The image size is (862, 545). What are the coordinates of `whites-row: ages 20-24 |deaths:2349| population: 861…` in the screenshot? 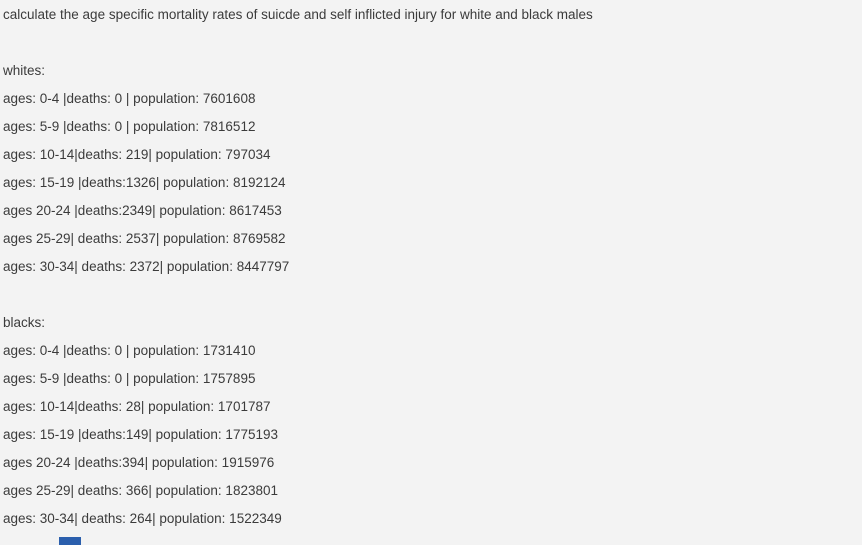 It's located at (142, 210).